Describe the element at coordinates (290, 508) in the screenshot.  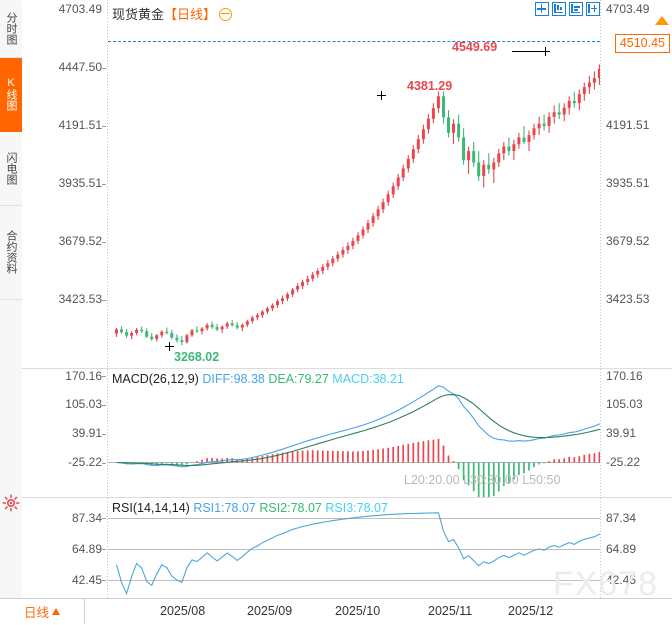
I see `rsi2-value: RSI2:78.07` at that location.